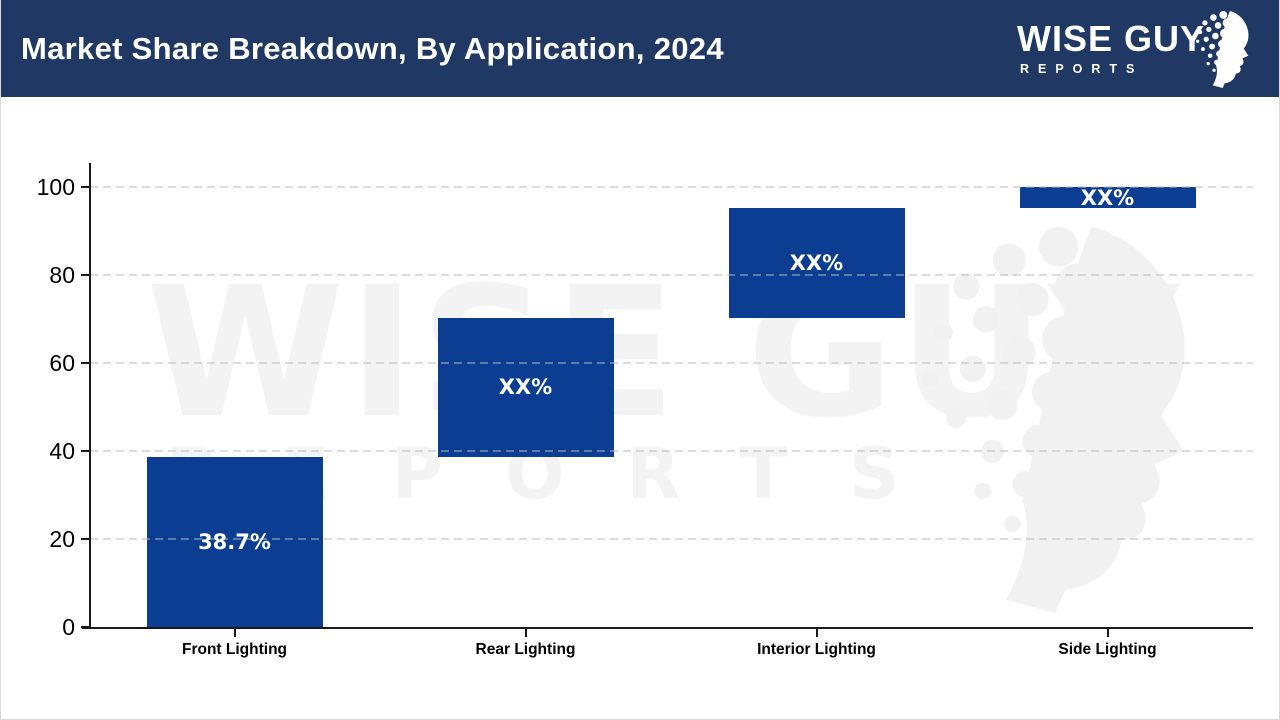  I want to click on y-axis-spine, so click(90, 396).